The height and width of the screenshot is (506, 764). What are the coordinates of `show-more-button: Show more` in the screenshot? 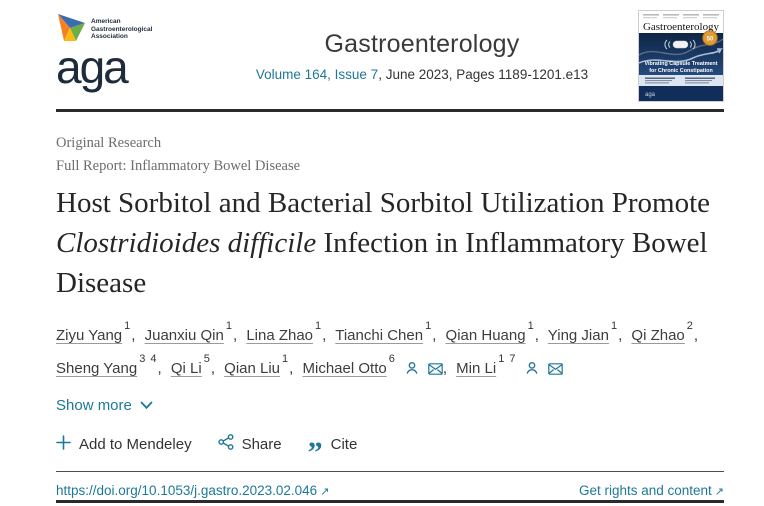 It's located at (104, 405).